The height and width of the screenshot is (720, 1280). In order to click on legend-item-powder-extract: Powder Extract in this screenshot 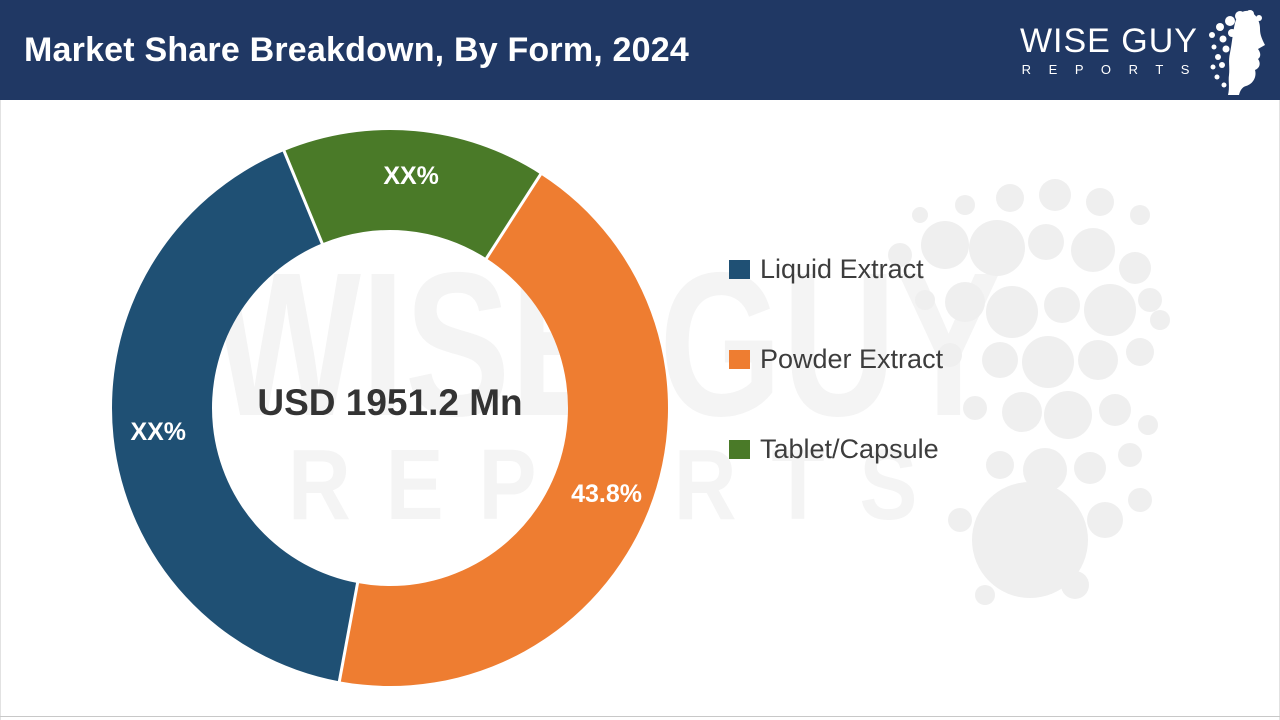, I will do `click(836, 358)`.